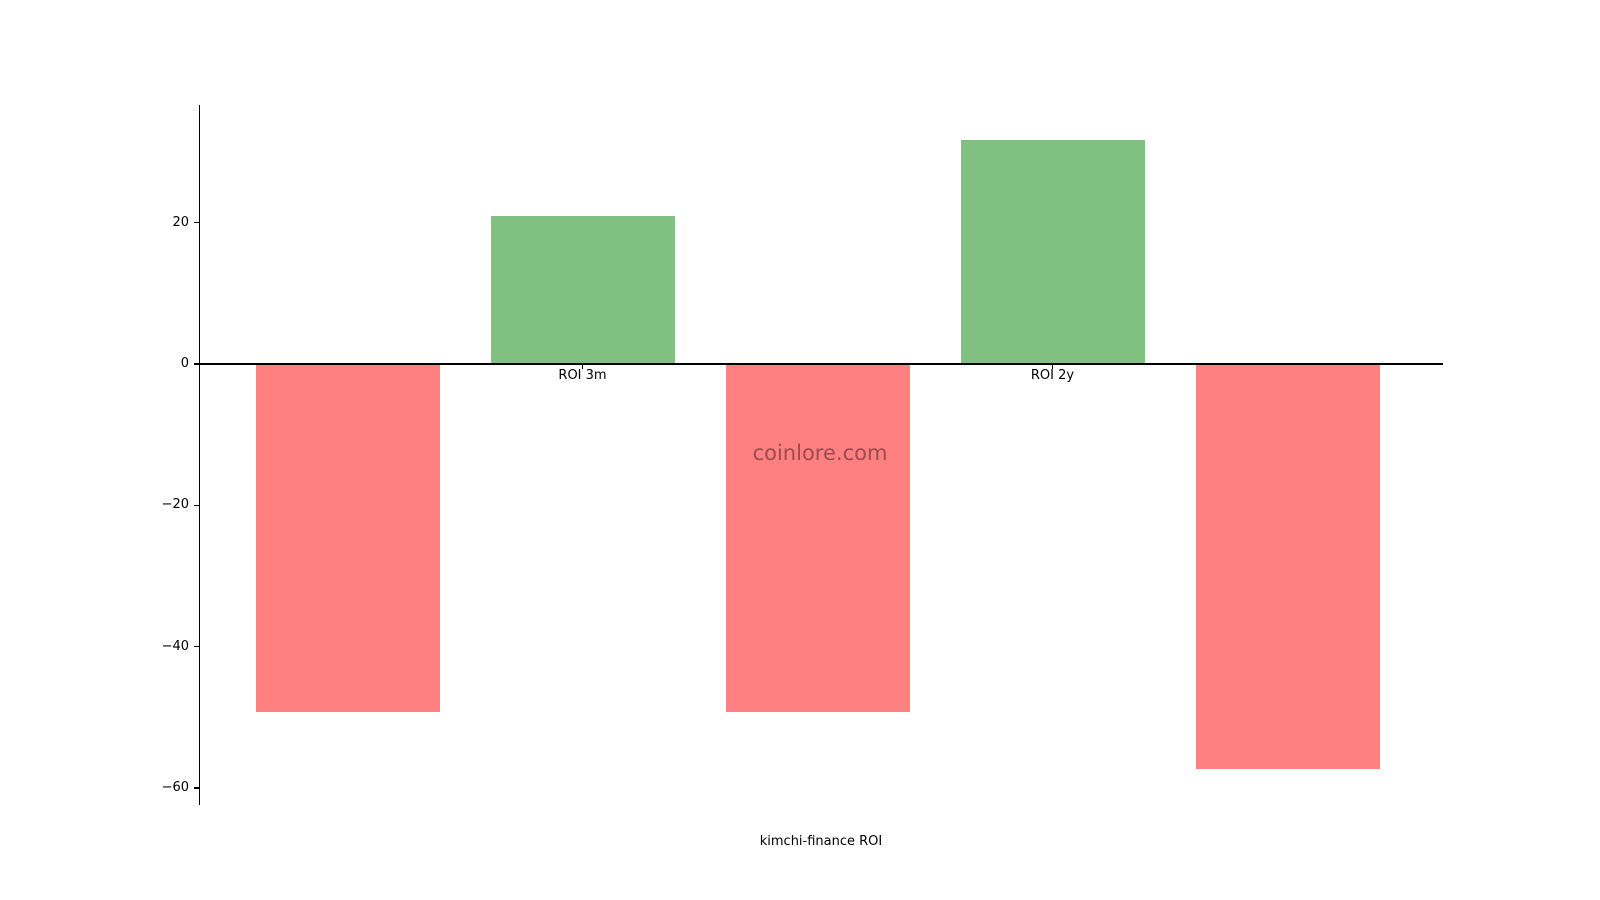  I want to click on y-tick-label: 20, so click(180, 222).